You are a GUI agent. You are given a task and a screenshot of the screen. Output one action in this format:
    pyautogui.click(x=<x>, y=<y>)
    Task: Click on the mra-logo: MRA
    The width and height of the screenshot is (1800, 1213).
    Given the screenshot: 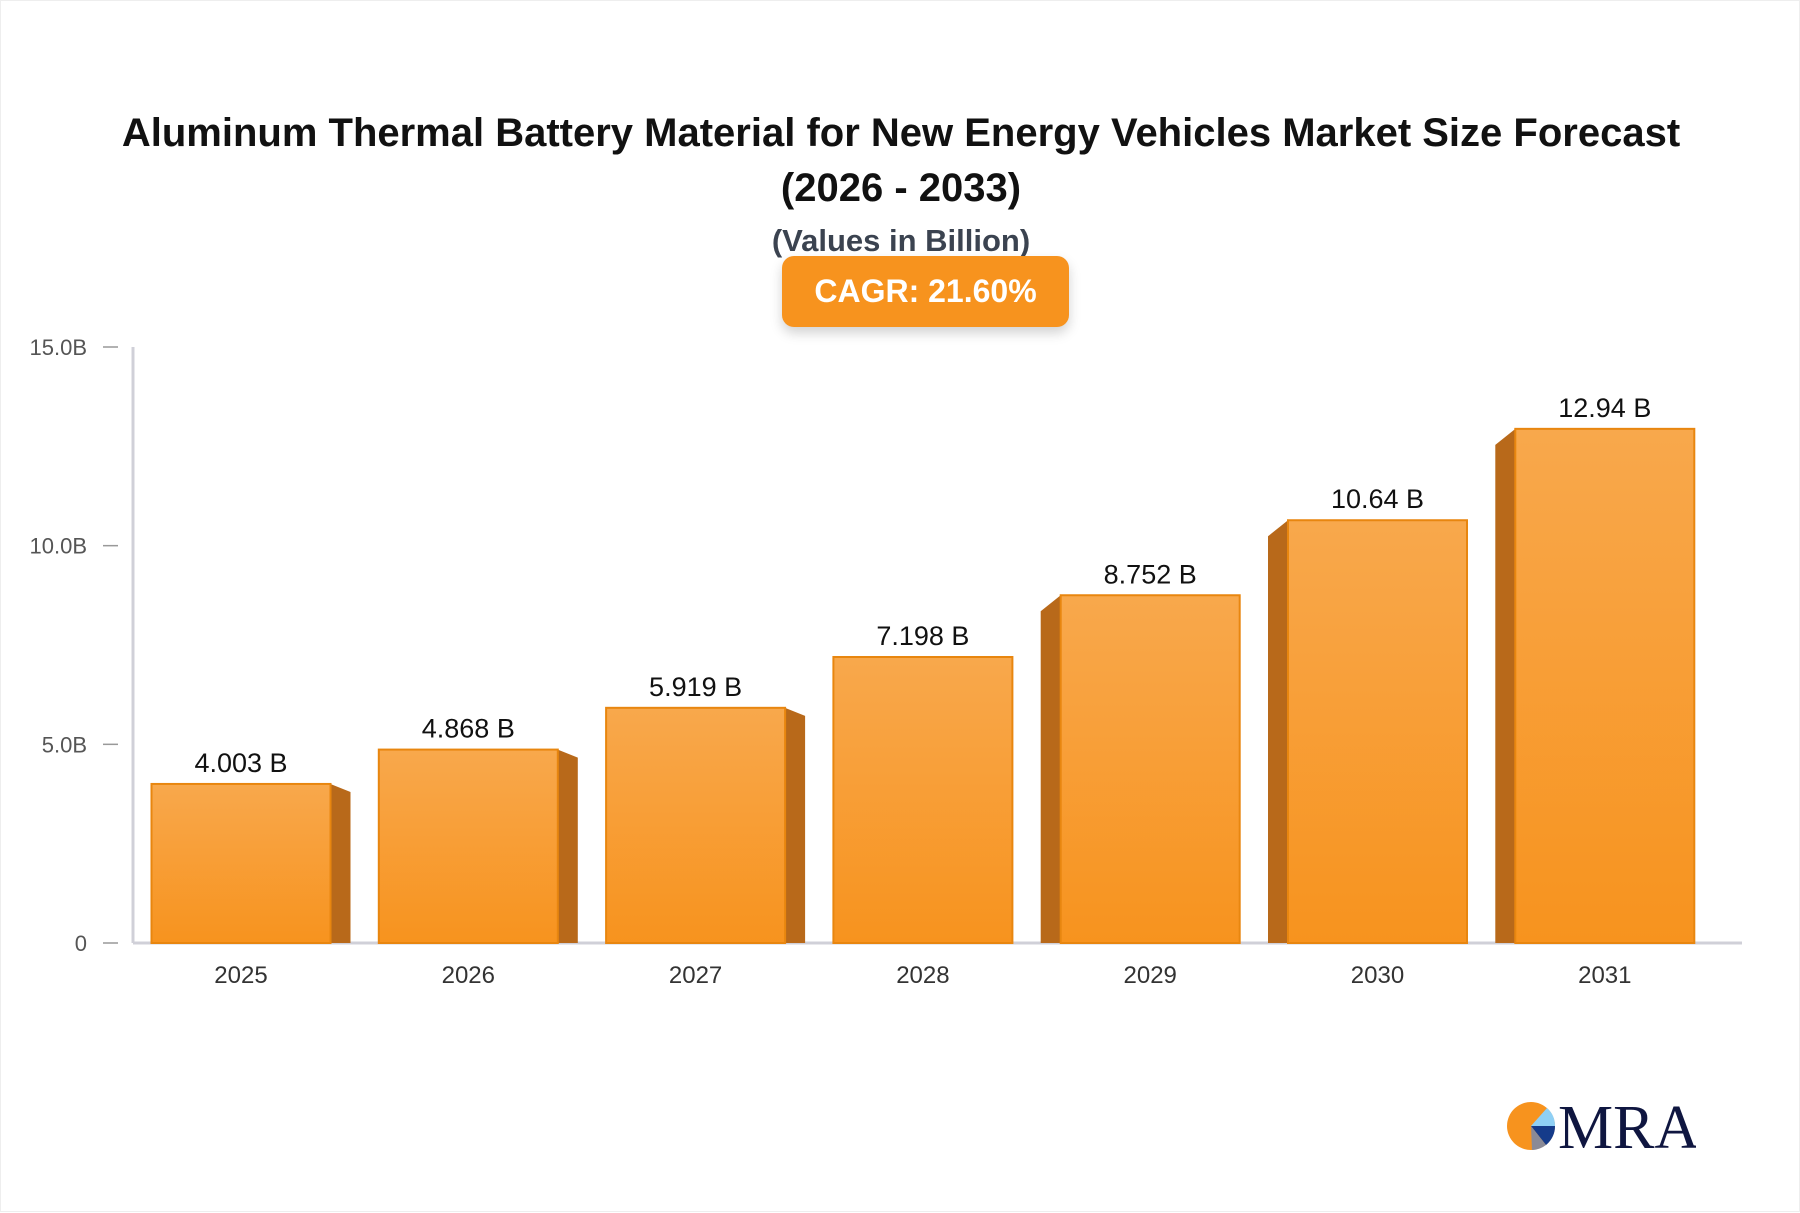 What is the action you would take?
    pyautogui.click(x=1602, y=1128)
    